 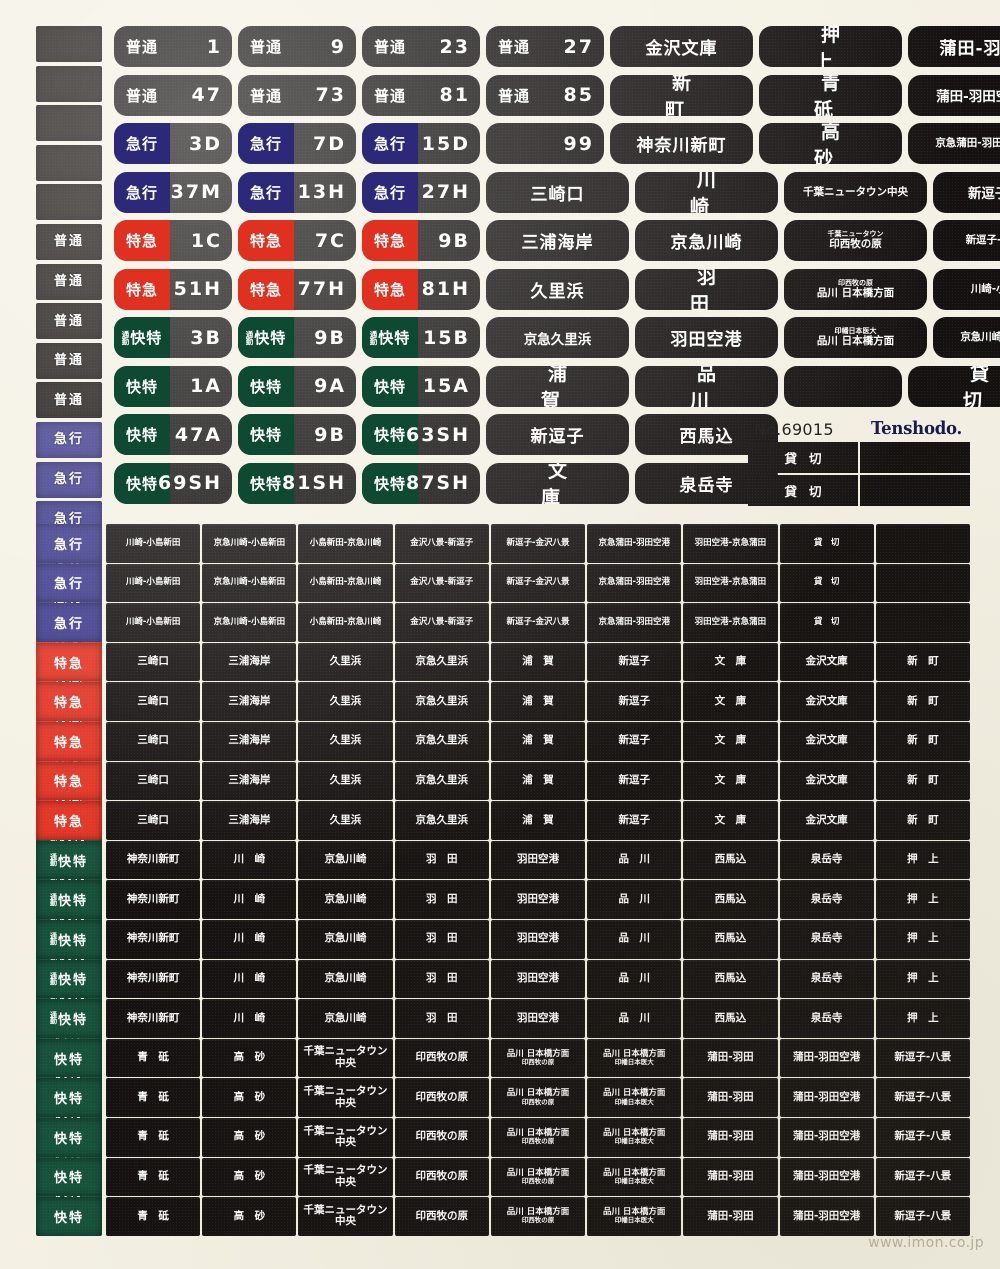 I want to click on pill-destination: 高 砂, so click(x=857, y=143).